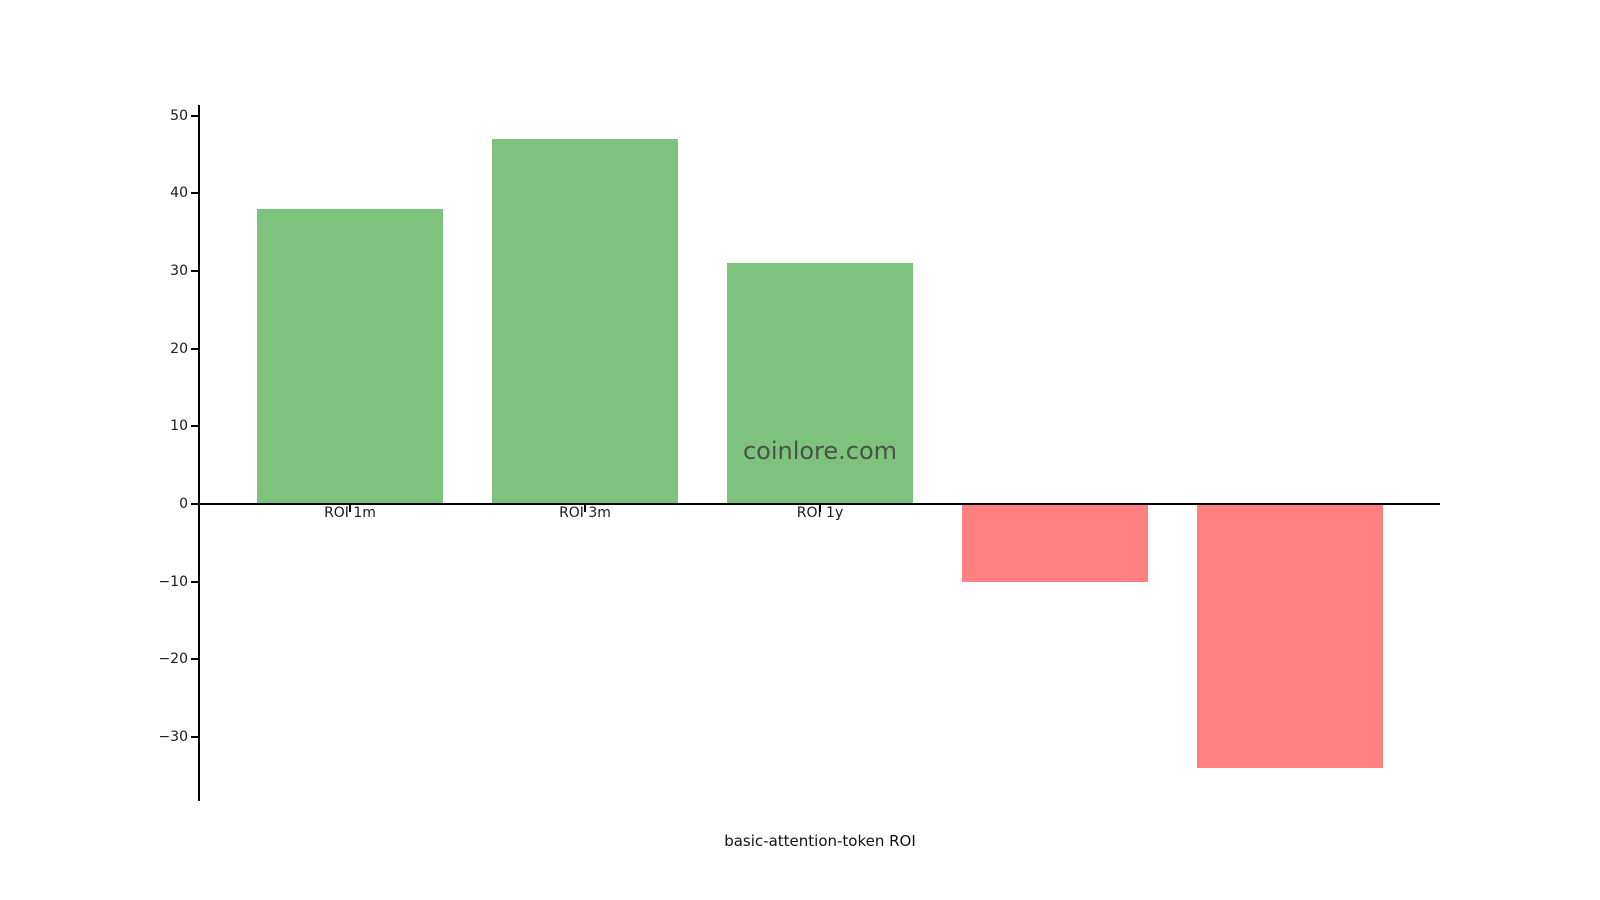  What do you see at coordinates (820, 513) in the screenshot?
I see `x-tick-label: ROI 1y` at bounding box center [820, 513].